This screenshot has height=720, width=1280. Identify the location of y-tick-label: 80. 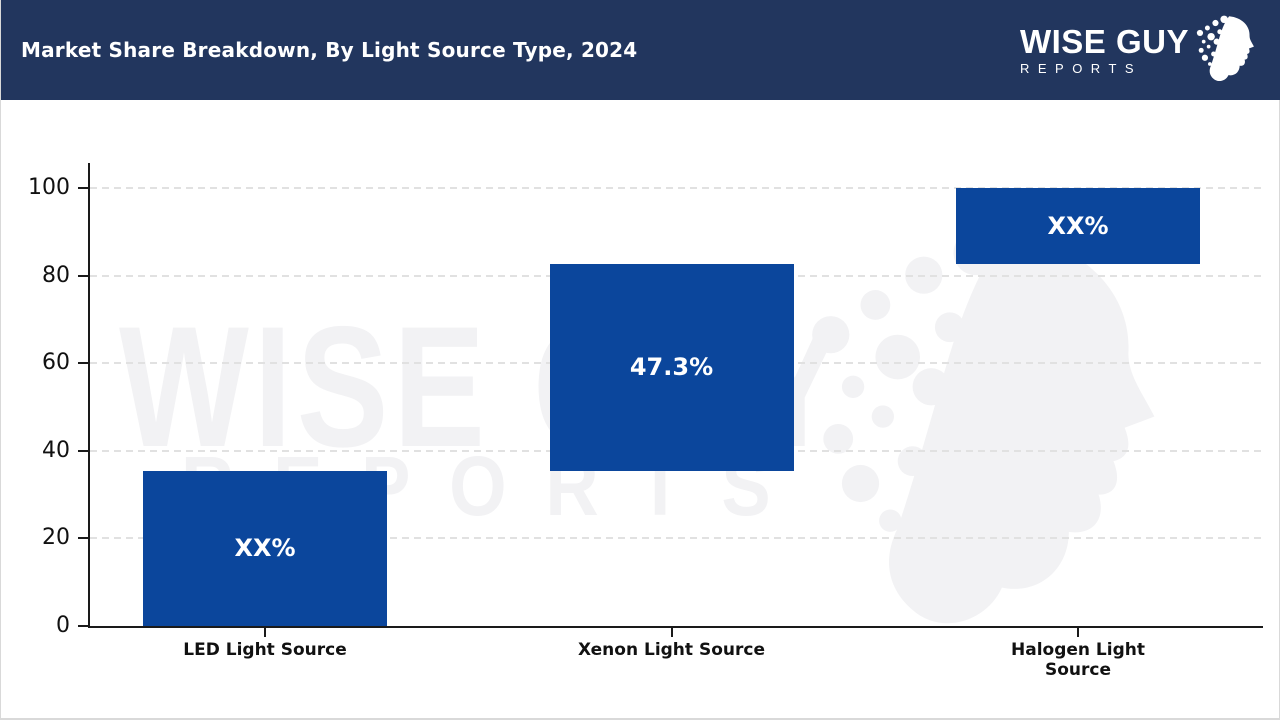
(56, 275).